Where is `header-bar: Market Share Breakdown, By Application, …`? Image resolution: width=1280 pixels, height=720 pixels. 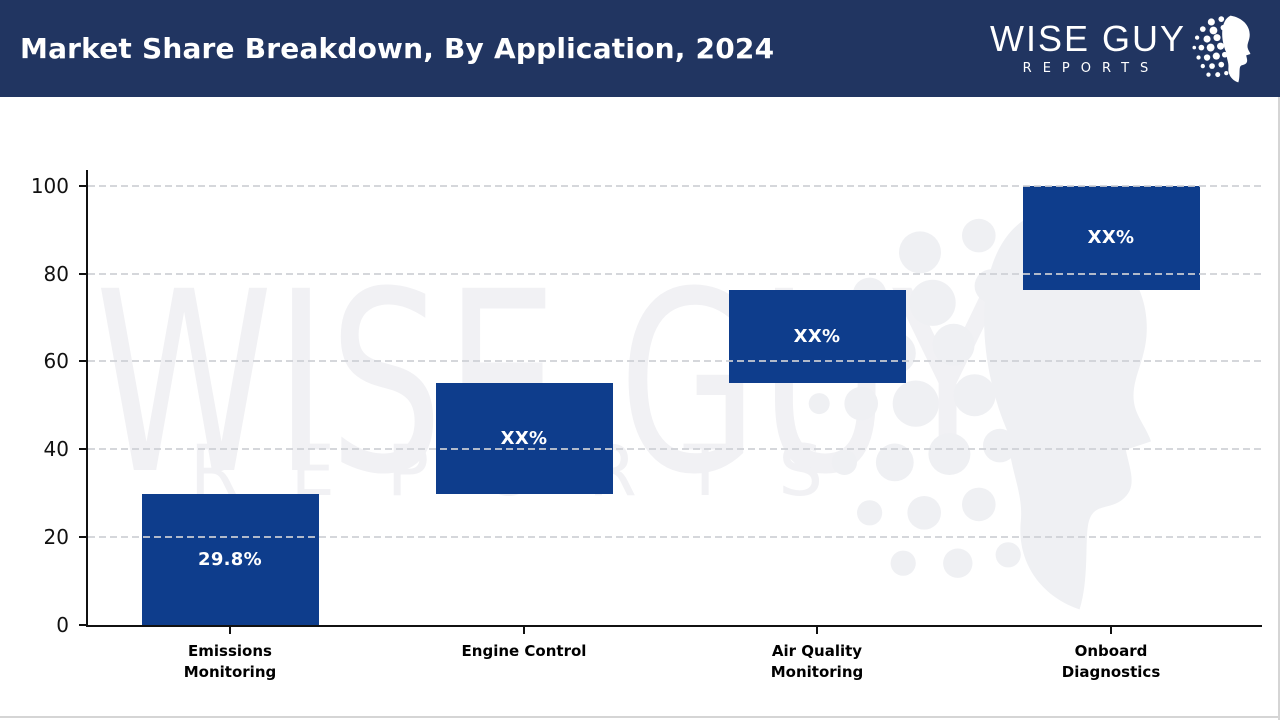 header-bar: Market Share Breakdown, By Application, … is located at coordinates (640, 48).